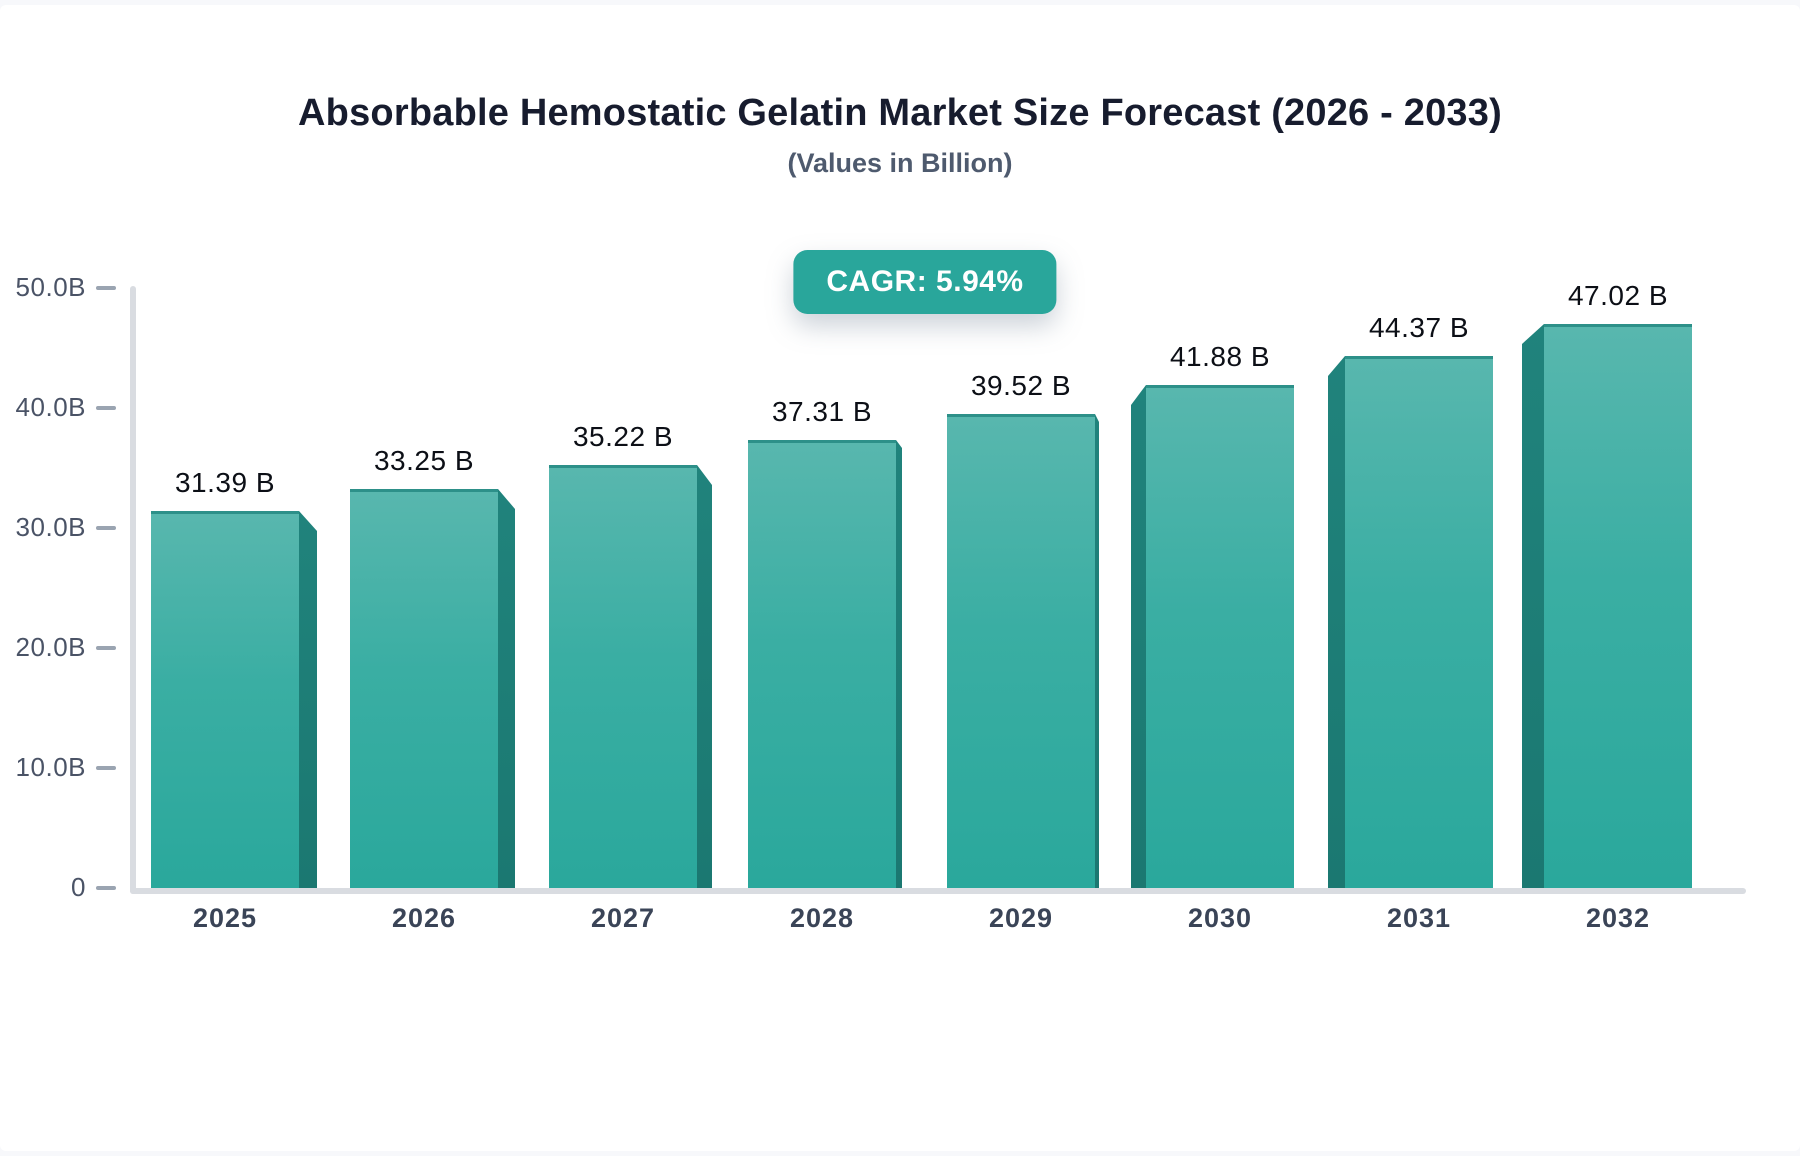 This screenshot has height=1156, width=1800. What do you see at coordinates (225, 482) in the screenshot?
I see `bar-value-label: 31.39 B` at bounding box center [225, 482].